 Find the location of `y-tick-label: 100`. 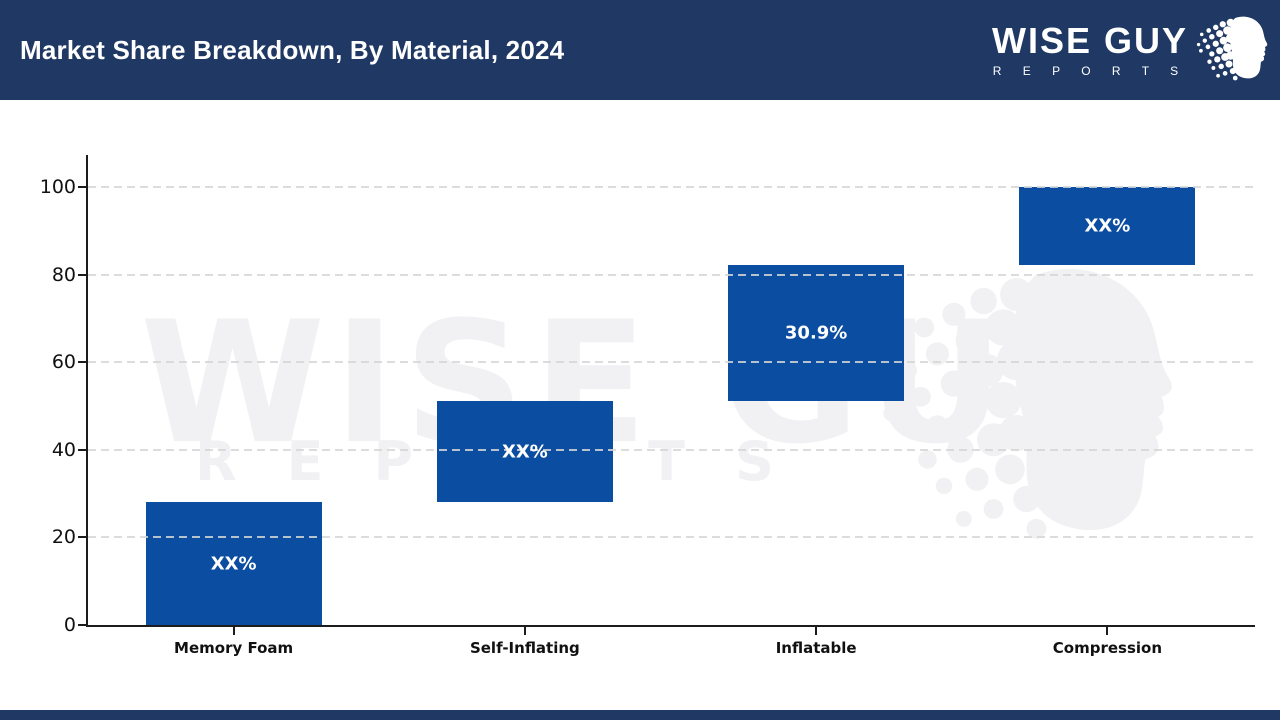

y-tick-label: 100 is located at coordinates (57, 187).